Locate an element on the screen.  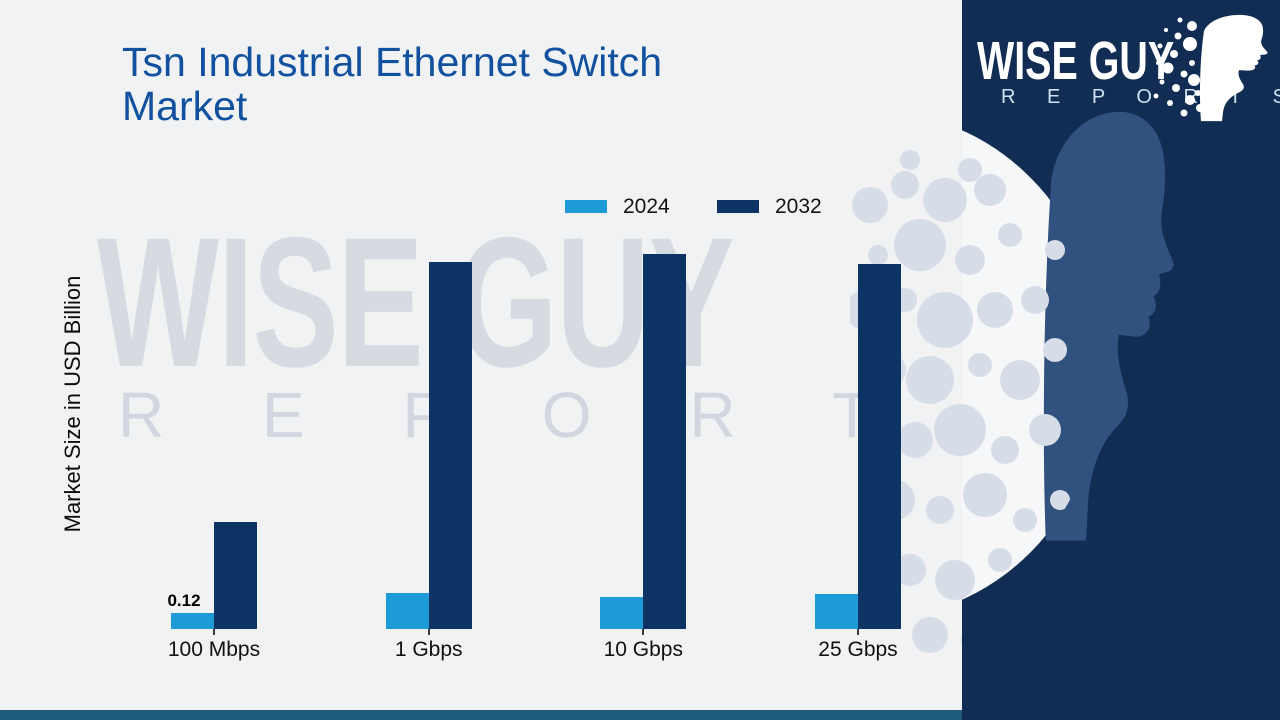
x-axis-category-label: 1 Gbps is located at coordinates (428, 649).